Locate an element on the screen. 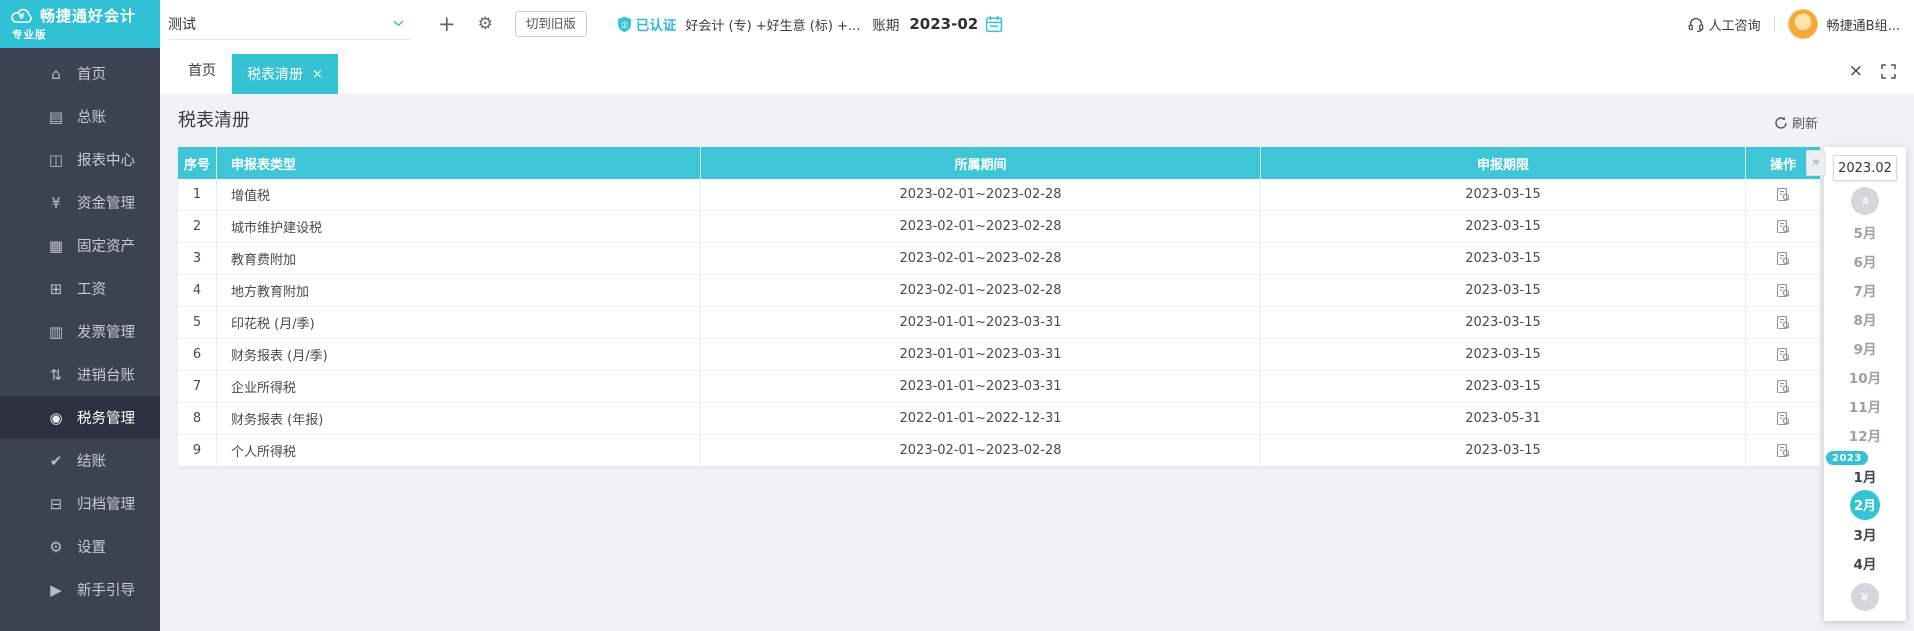 The height and width of the screenshot is (631, 1914). month-item: 8月 is located at coordinates (1865, 320).